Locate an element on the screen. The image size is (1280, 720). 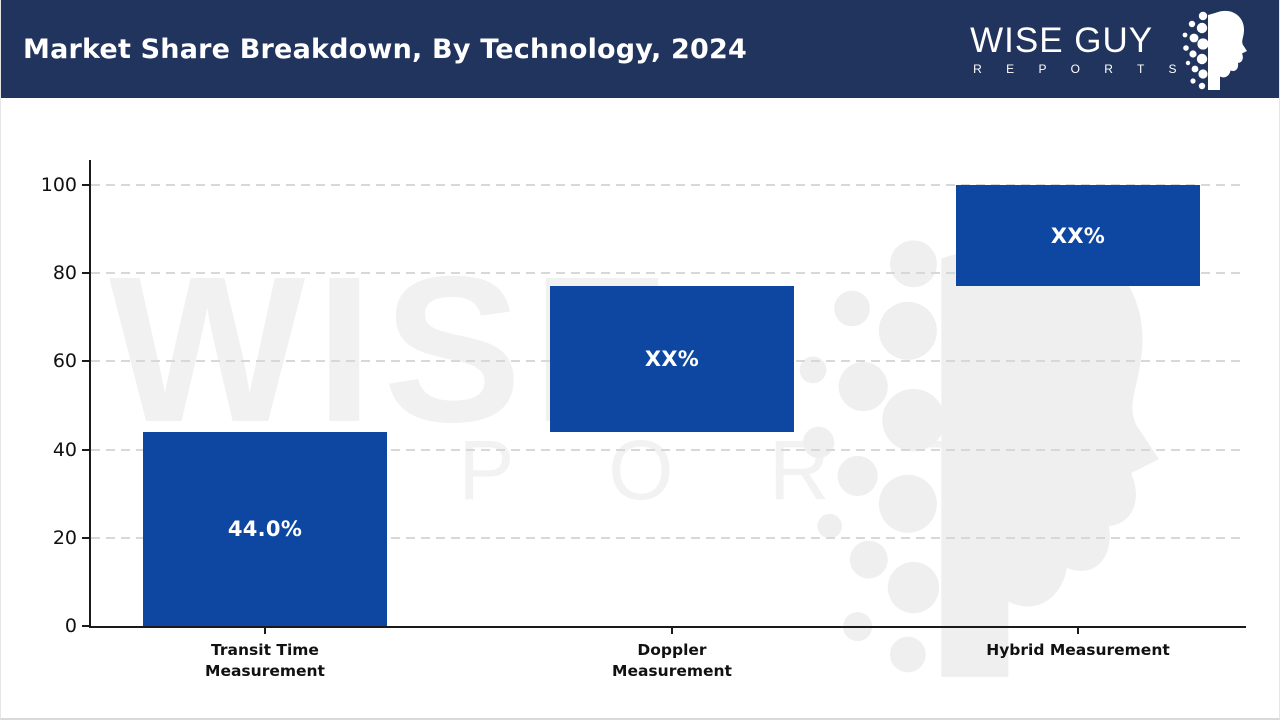
y-axis-tick-label: 100 is located at coordinates (58, 185).